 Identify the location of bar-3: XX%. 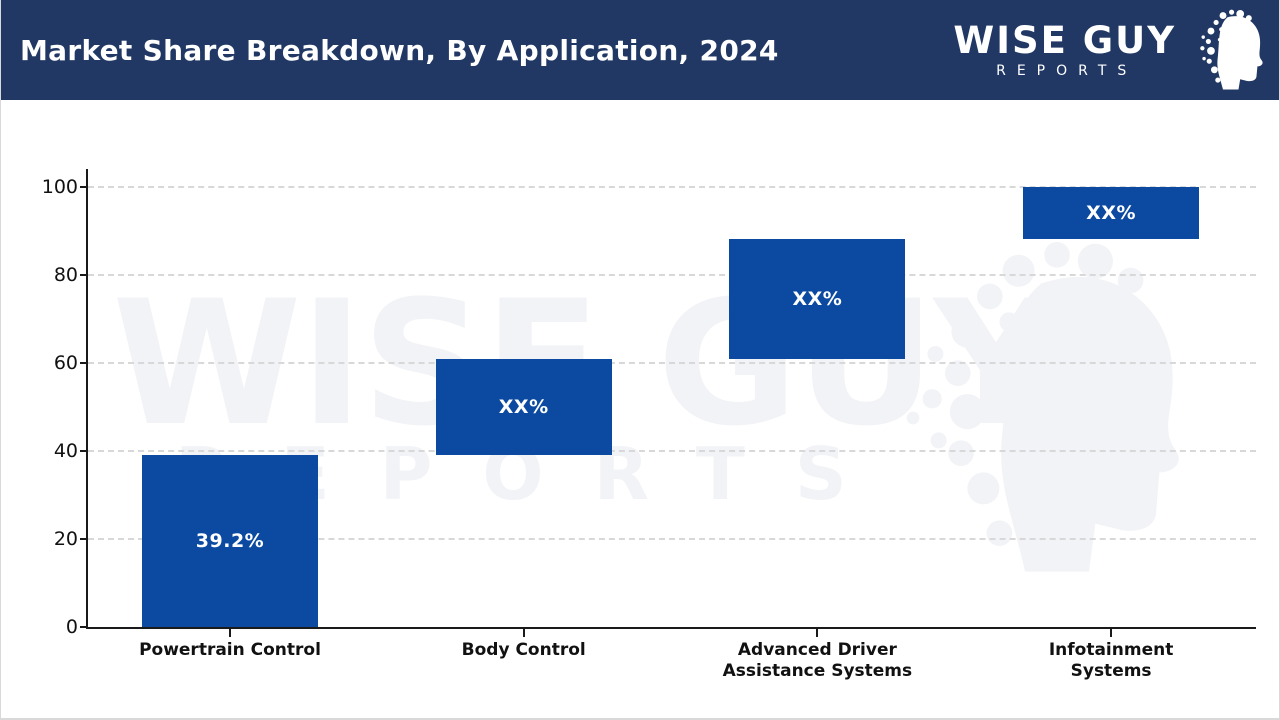
(1111, 213).